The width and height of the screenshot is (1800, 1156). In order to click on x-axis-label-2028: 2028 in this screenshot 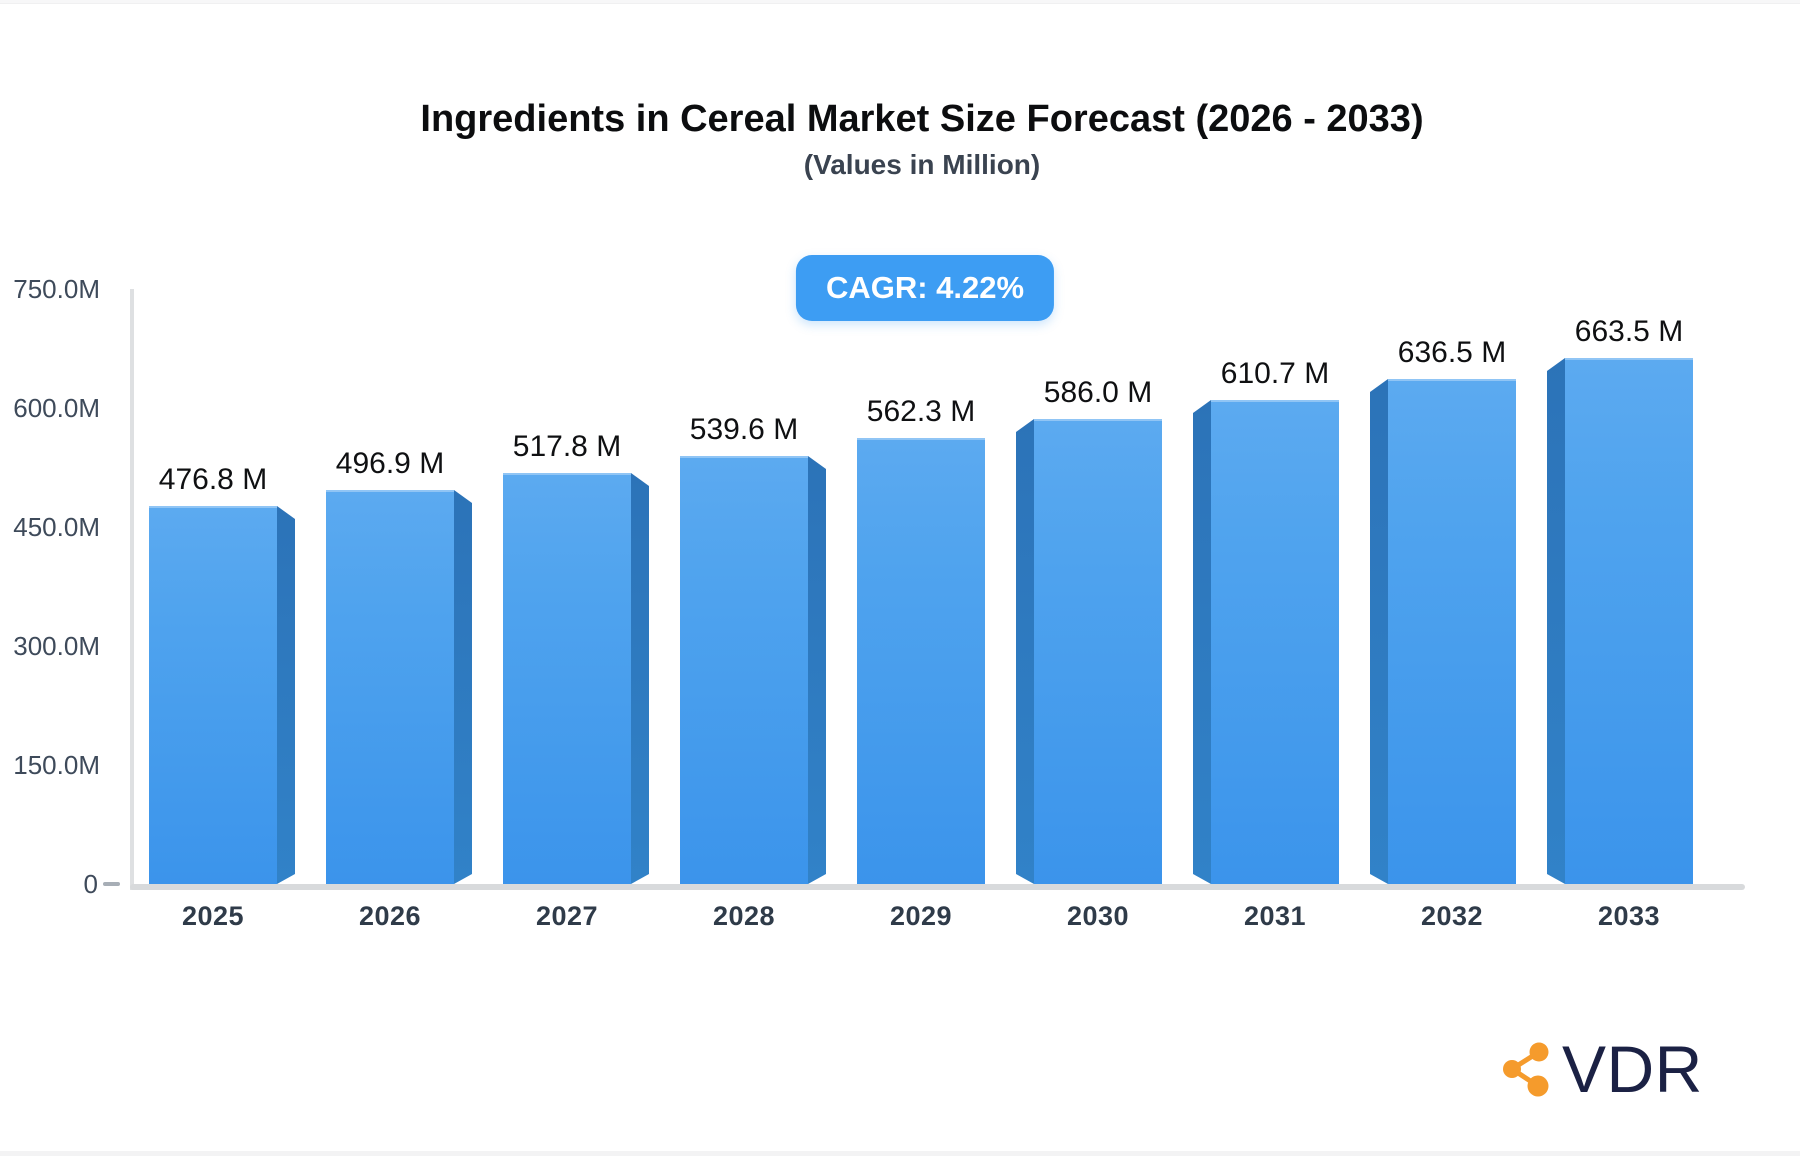, I will do `click(744, 916)`.